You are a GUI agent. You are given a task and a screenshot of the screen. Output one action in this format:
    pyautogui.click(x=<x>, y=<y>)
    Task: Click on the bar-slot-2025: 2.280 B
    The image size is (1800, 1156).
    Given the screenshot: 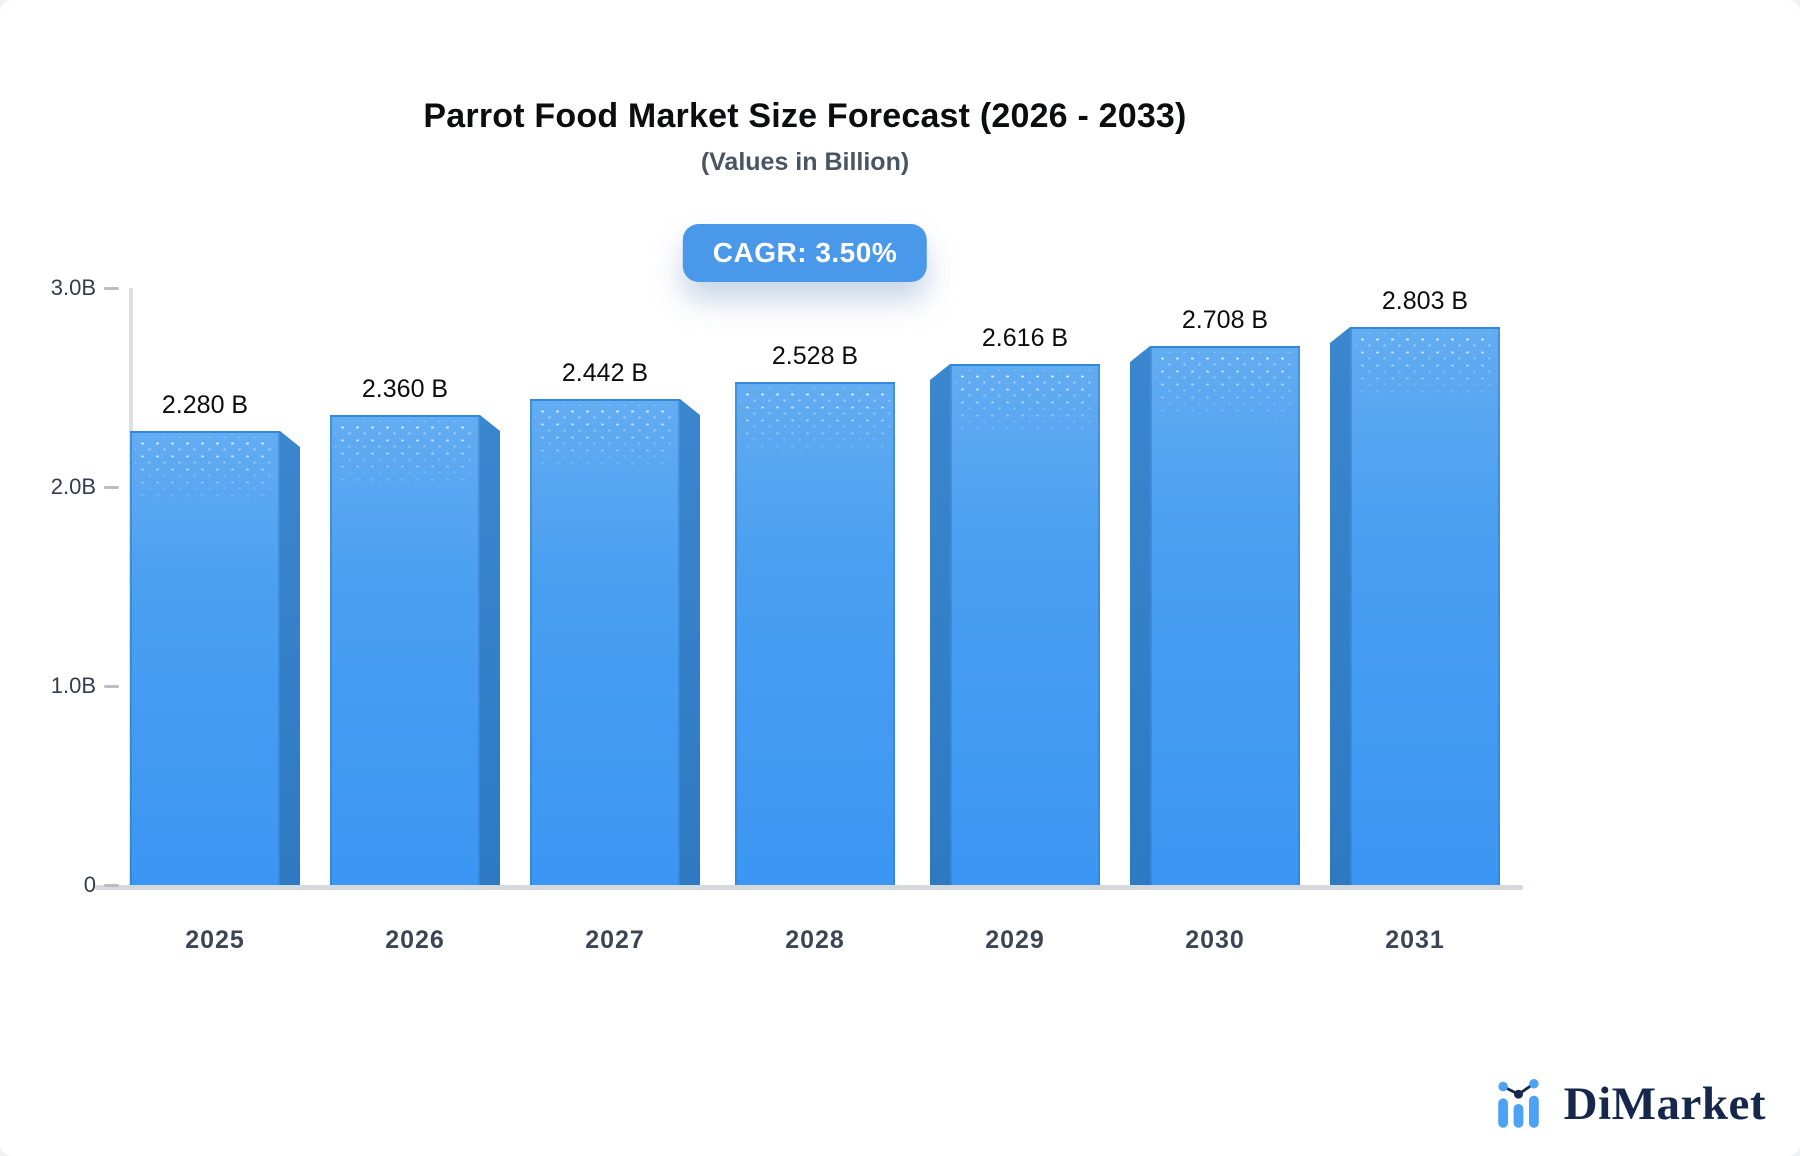 What is the action you would take?
    pyautogui.click(x=215, y=586)
    